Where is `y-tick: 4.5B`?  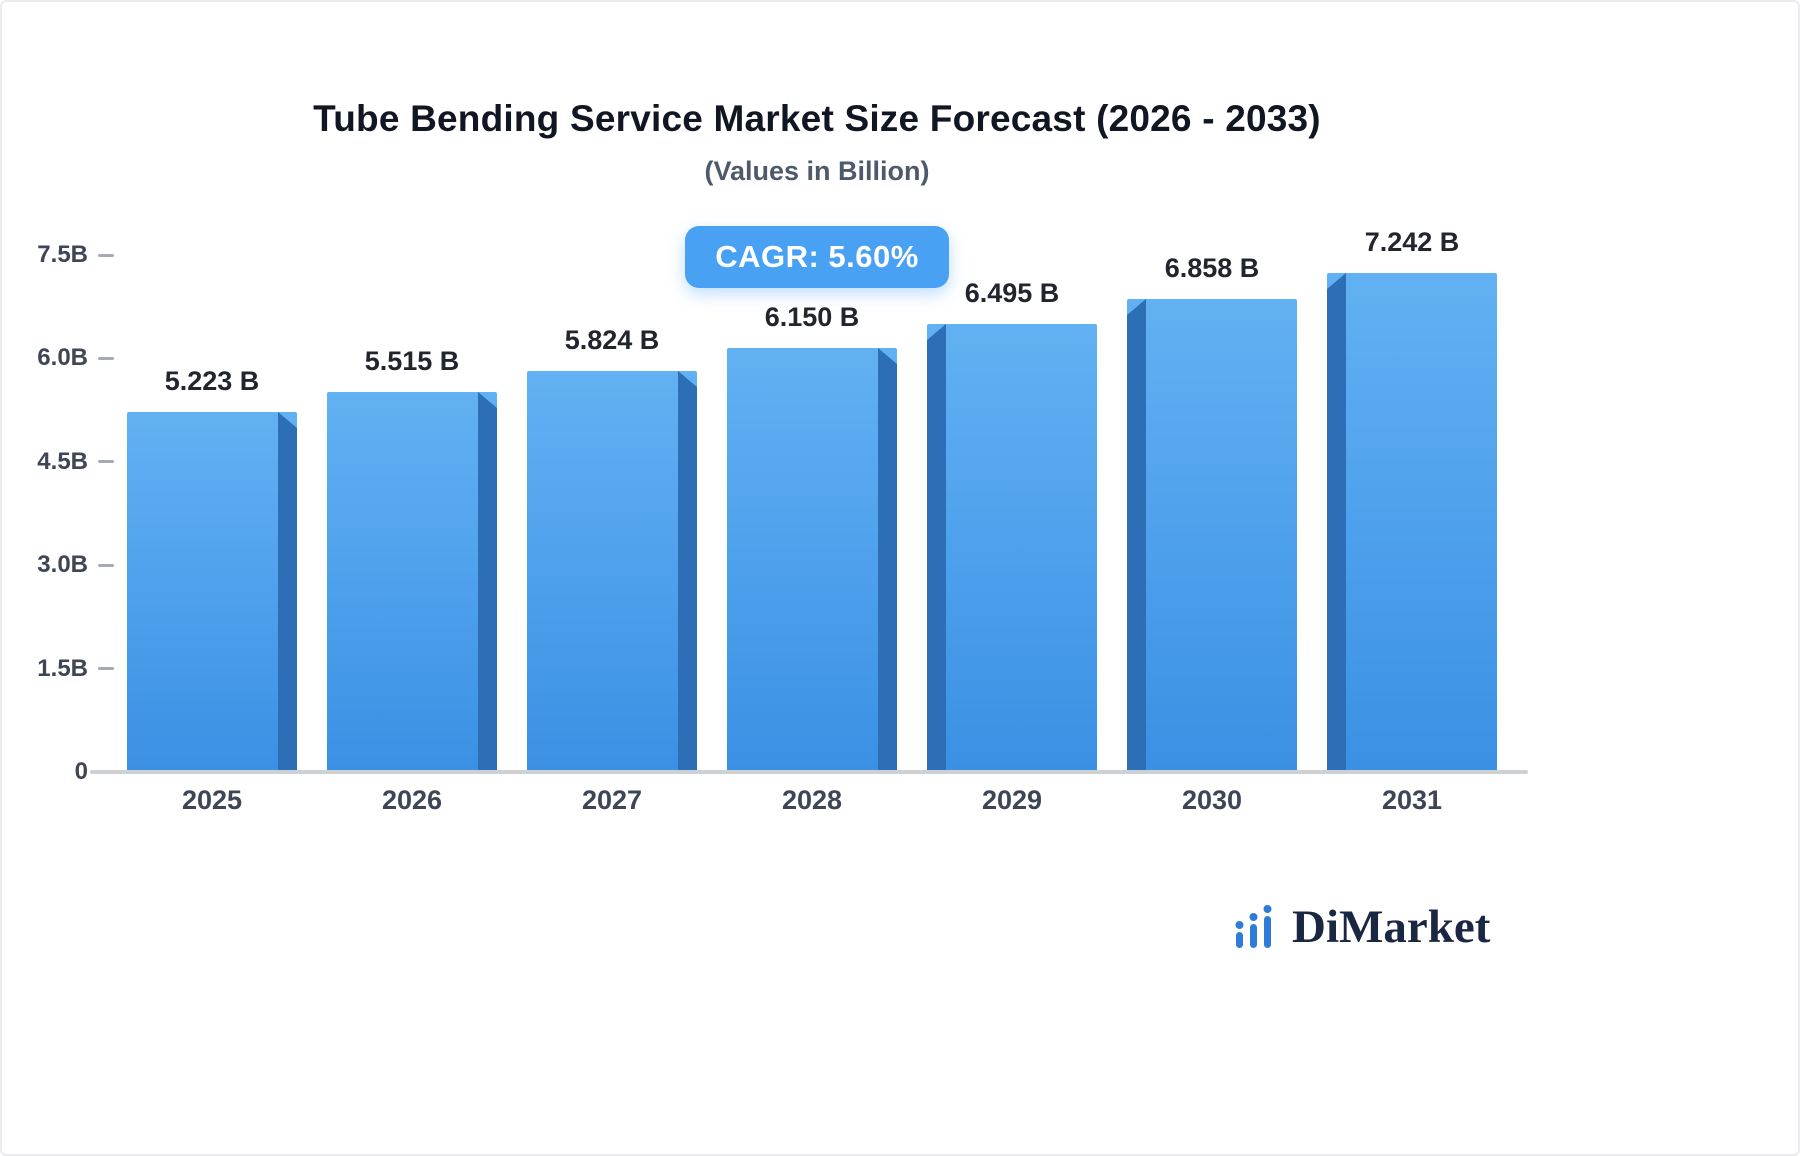
y-tick: 4.5B is located at coordinates (75, 462).